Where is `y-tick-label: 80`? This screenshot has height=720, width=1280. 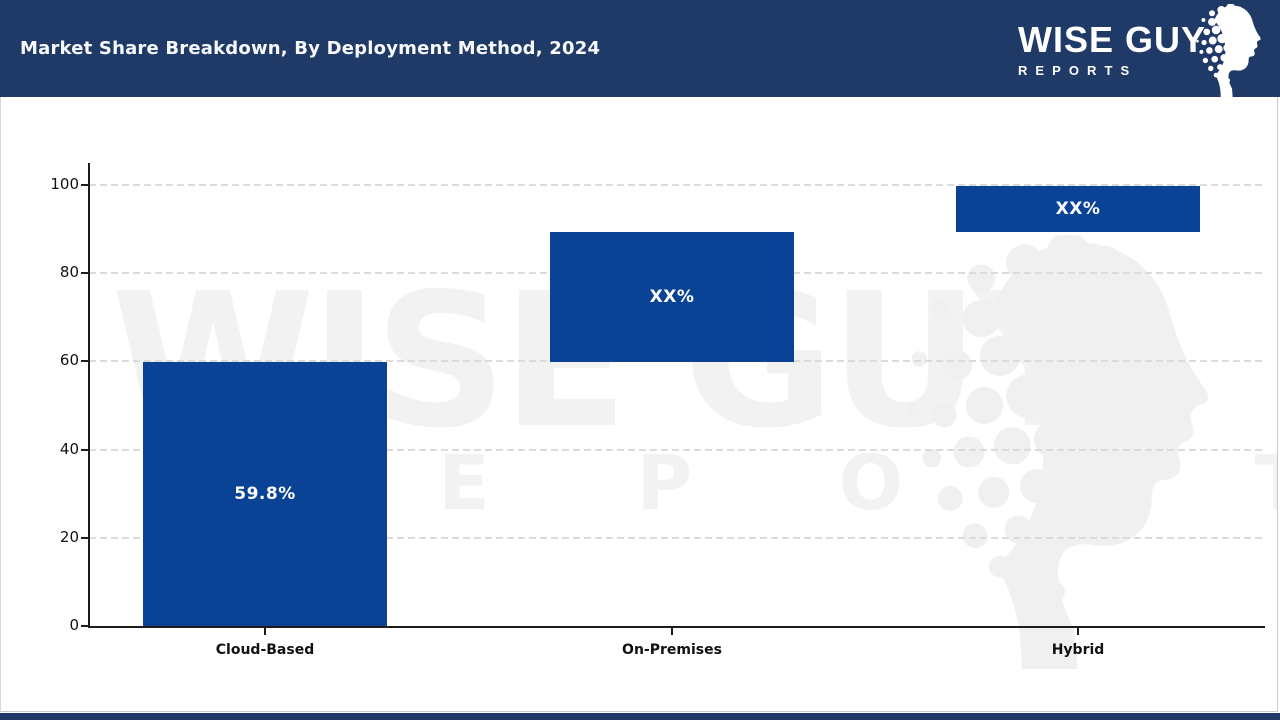
y-tick-label: 80 is located at coordinates (69, 272).